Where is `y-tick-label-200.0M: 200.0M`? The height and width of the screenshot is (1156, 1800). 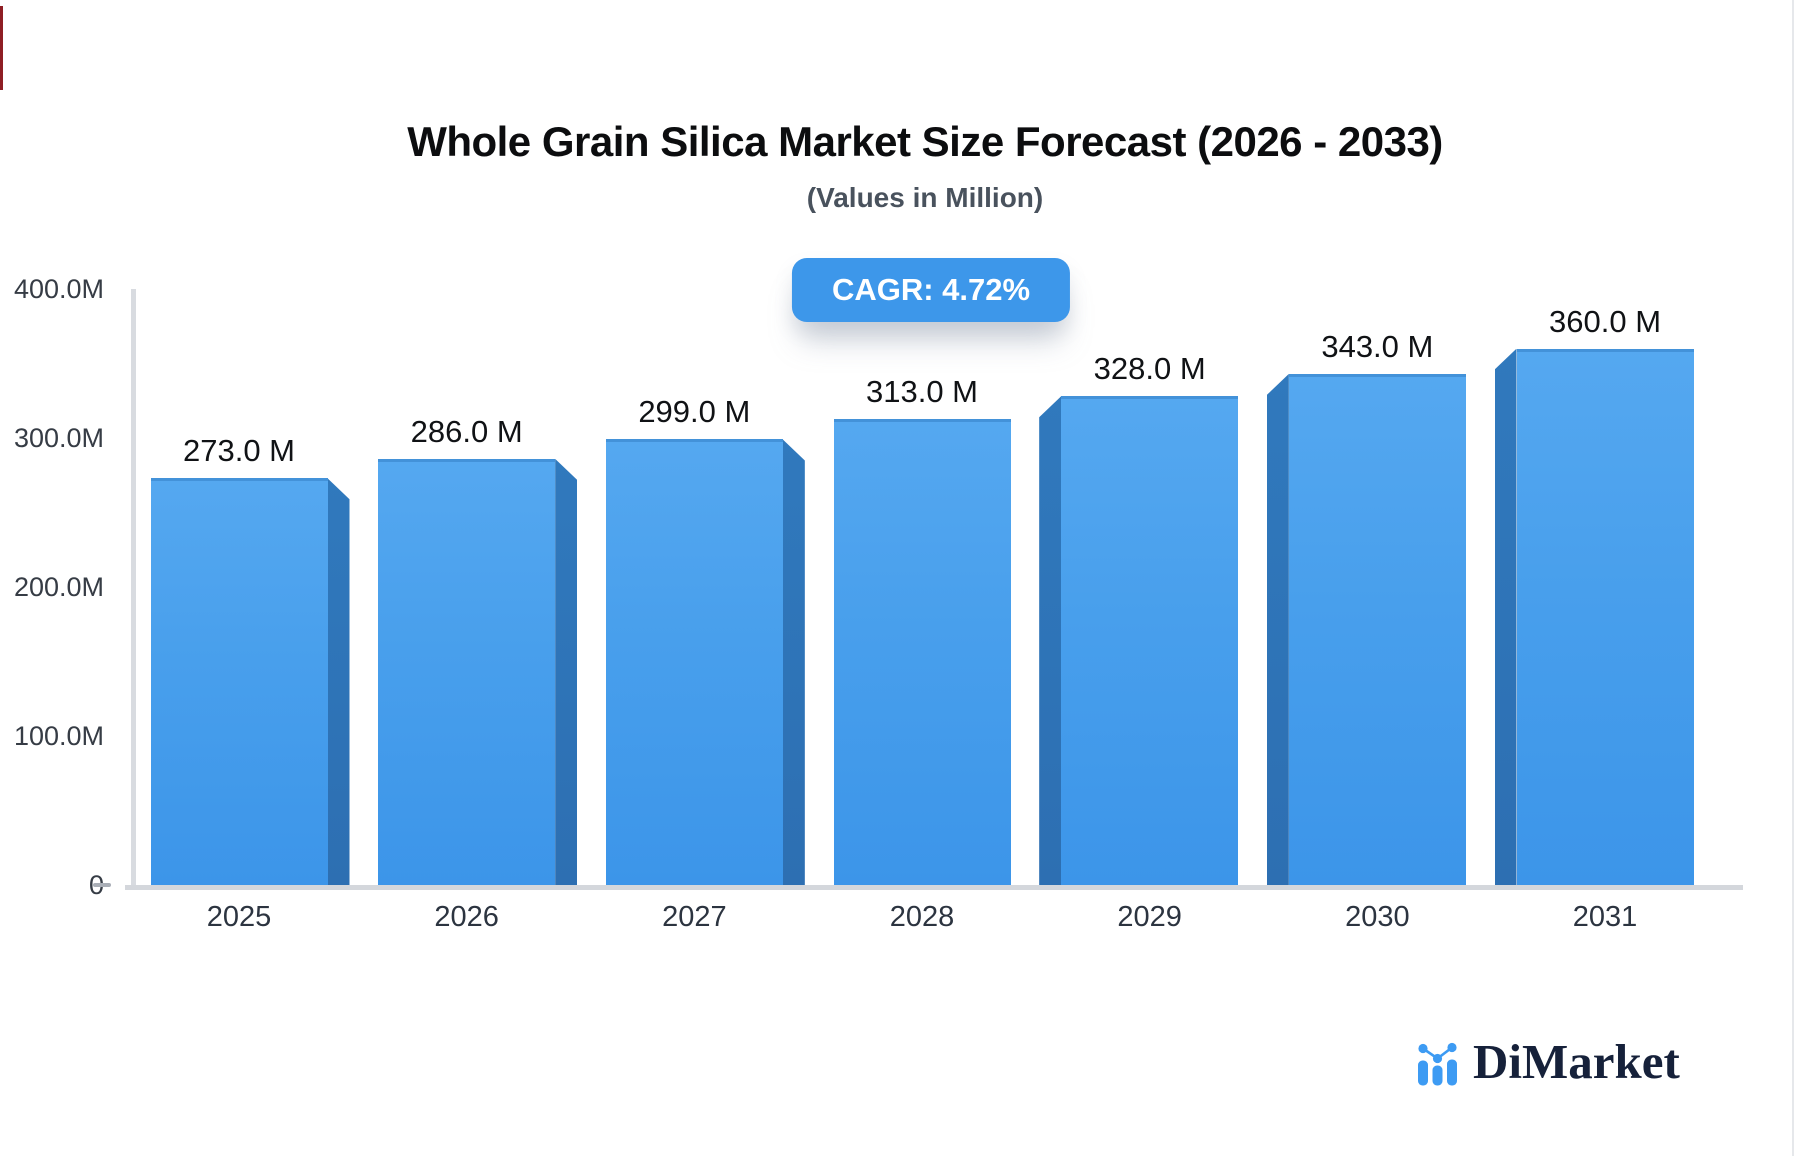
y-tick-label-200.0M: 200.0M is located at coordinates (58, 587).